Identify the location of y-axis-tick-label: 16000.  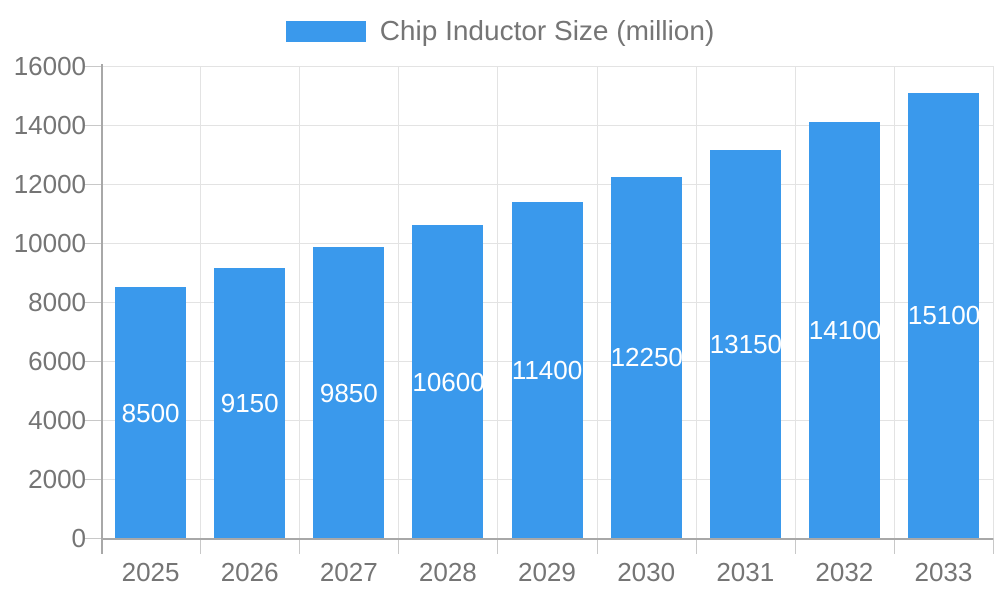
(49, 66).